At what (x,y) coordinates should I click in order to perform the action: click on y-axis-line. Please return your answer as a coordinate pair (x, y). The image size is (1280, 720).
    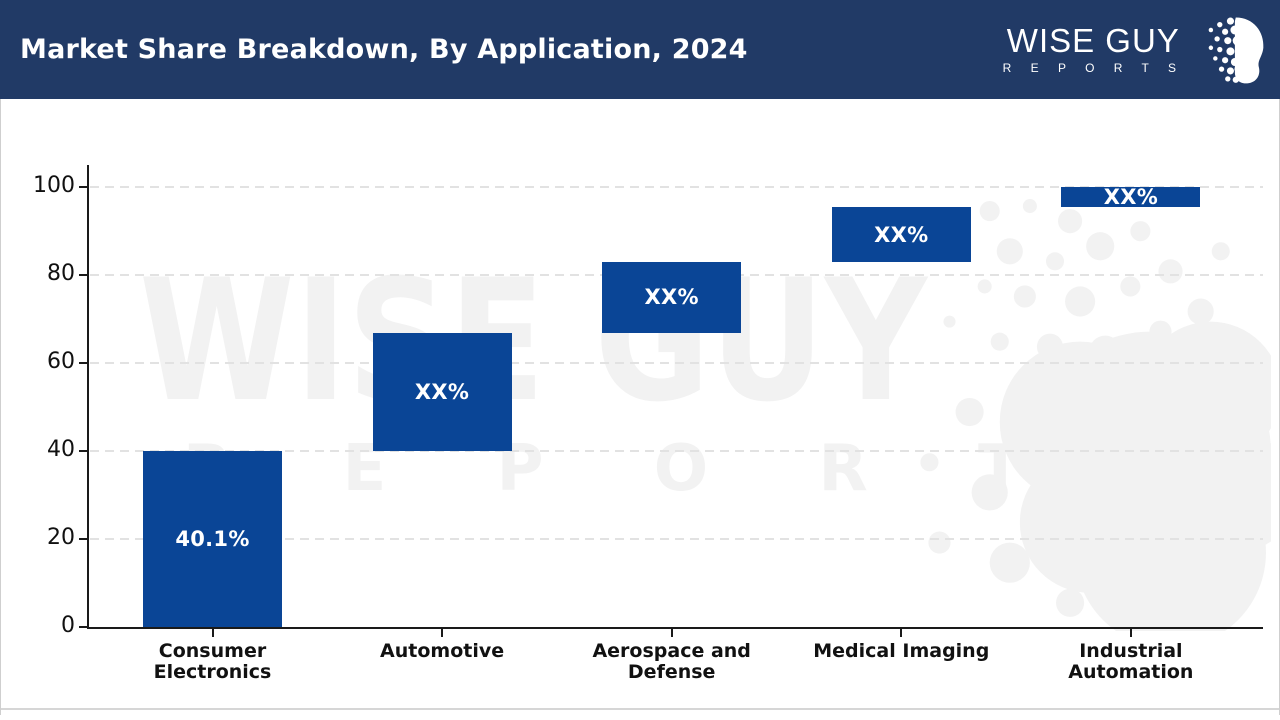
    Looking at the image, I should click on (88, 397).